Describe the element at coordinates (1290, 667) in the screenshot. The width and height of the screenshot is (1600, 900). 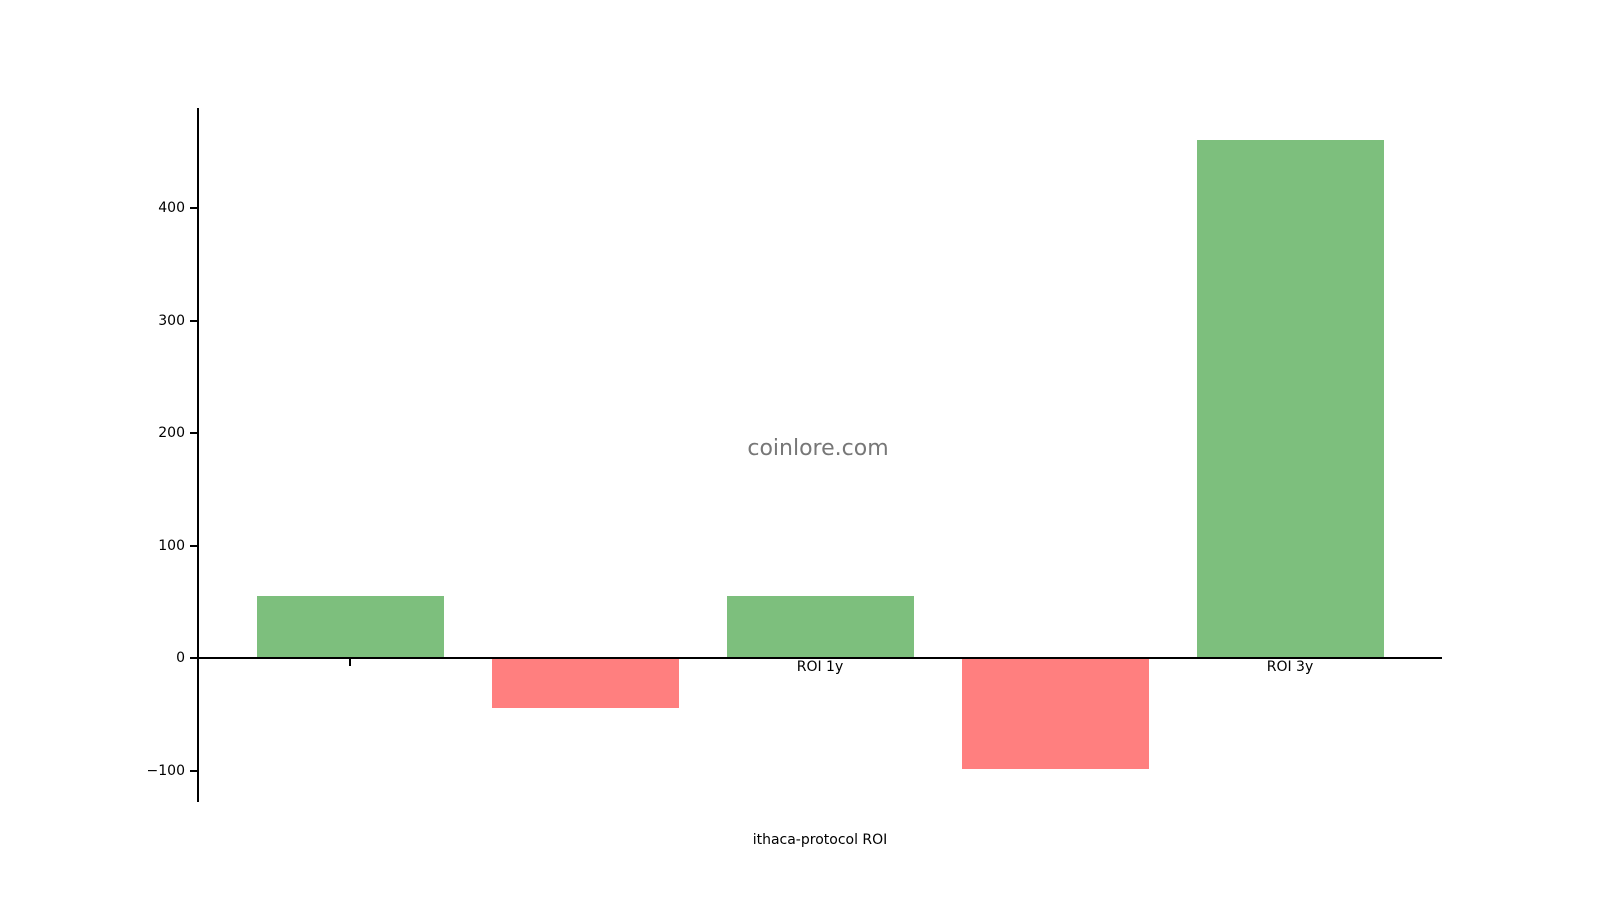
I see `x-tick-label: ROI 3y` at that location.